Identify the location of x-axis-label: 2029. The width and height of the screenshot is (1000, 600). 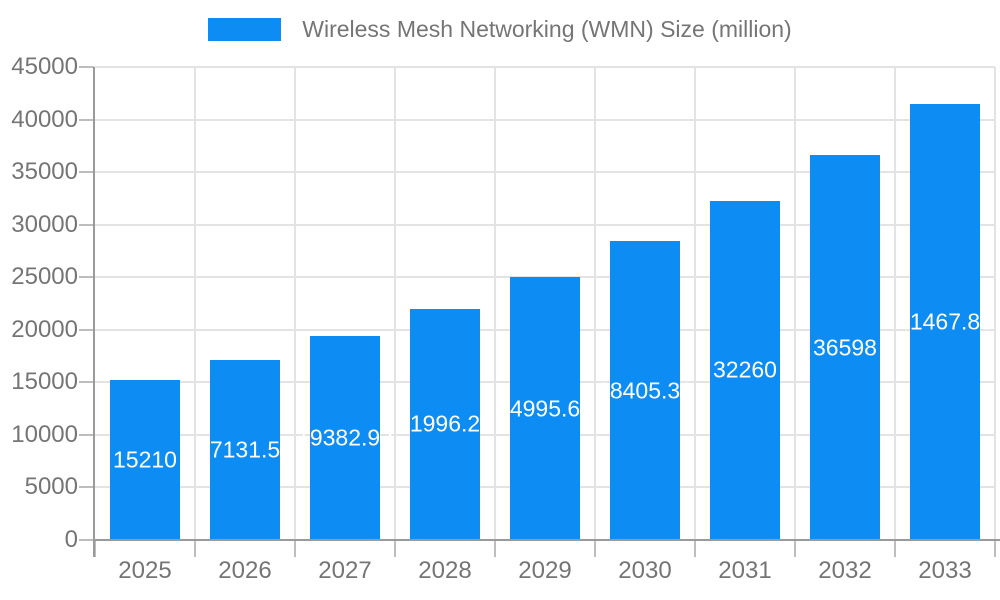
(545, 570).